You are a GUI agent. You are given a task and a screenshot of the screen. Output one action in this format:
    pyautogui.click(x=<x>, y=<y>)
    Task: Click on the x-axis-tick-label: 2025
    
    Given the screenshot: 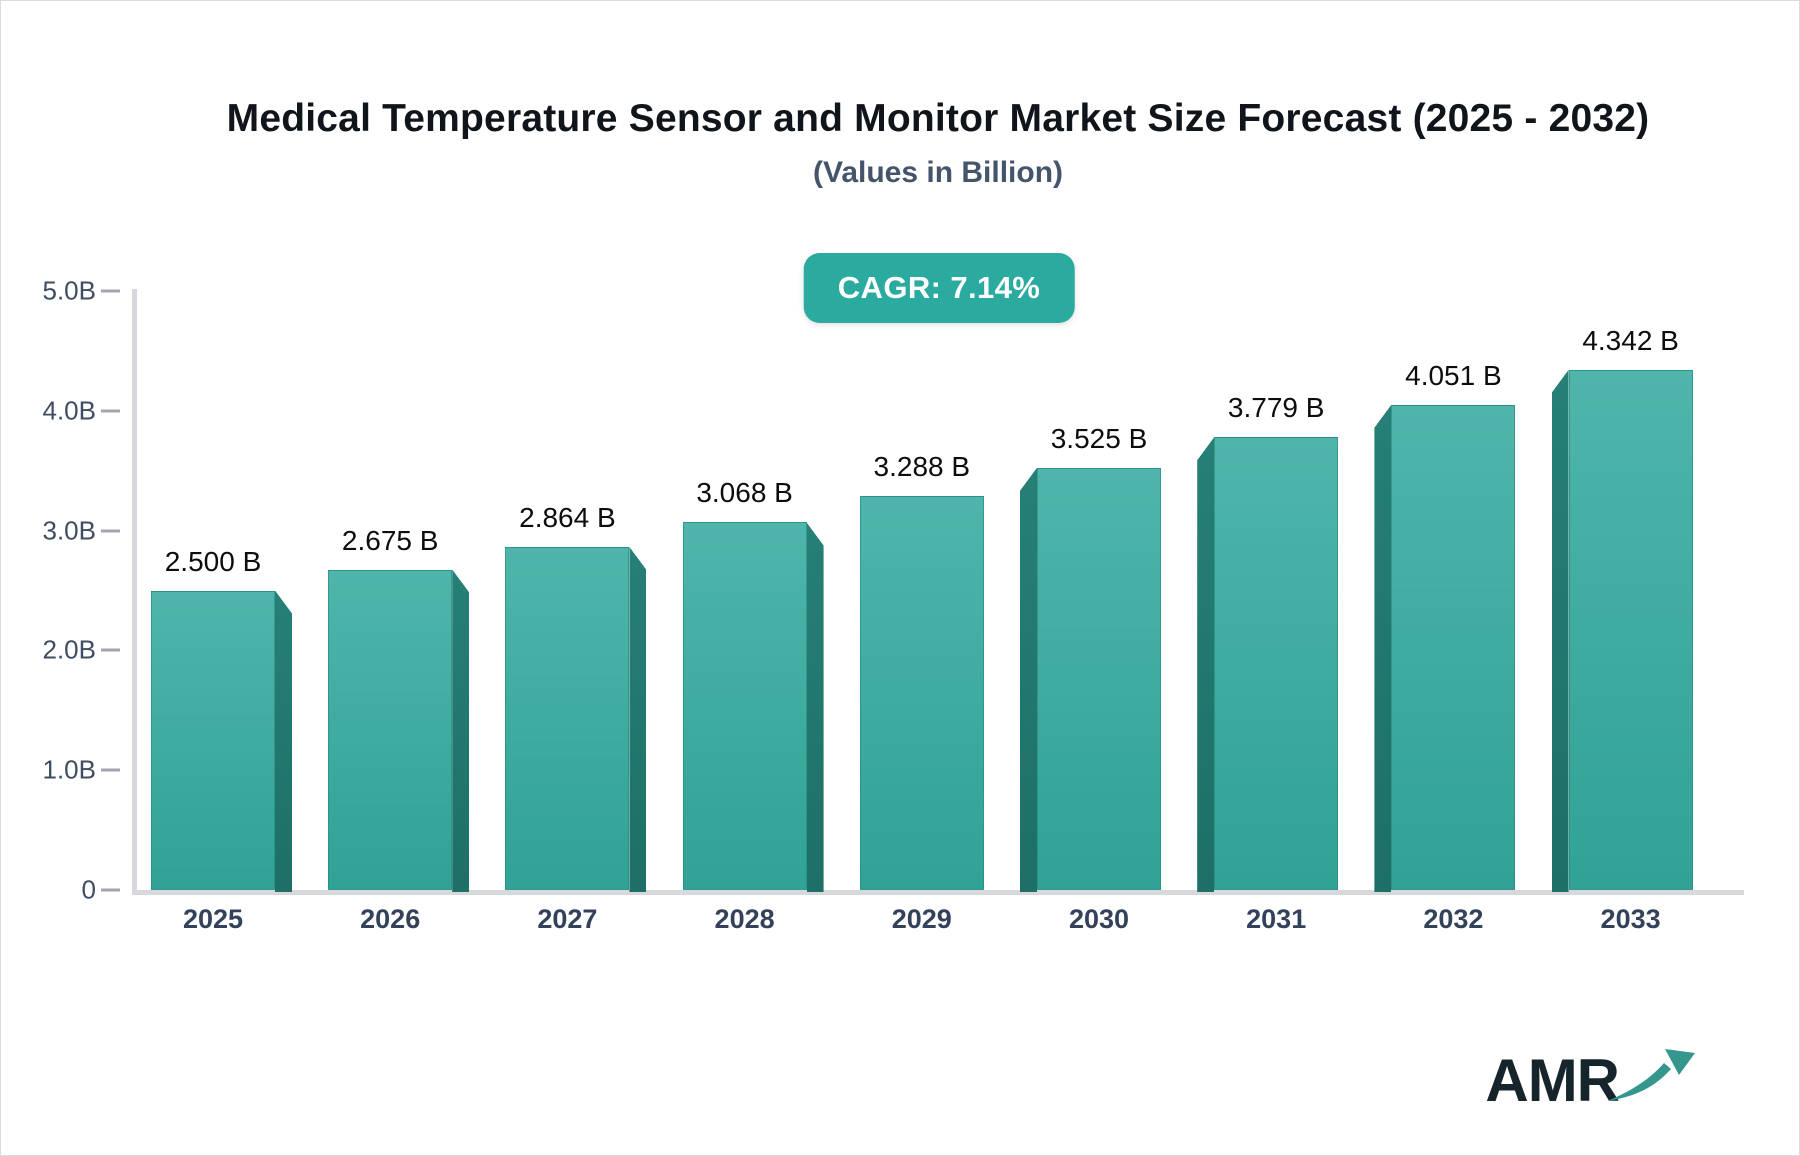 What is the action you would take?
    pyautogui.click(x=213, y=919)
    